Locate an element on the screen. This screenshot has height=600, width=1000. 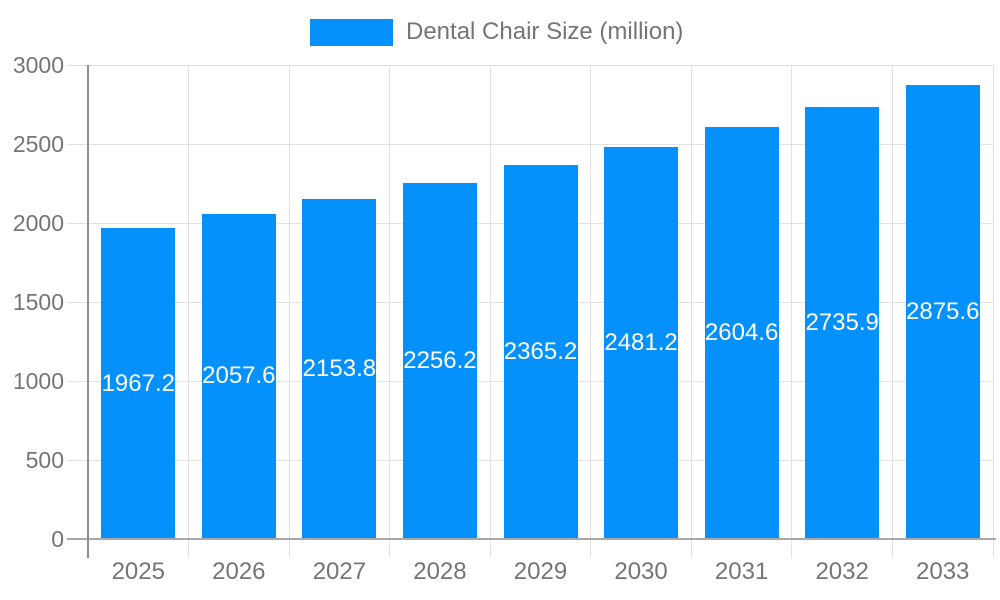
x-axis-baseline is located at coordinates (531, 539).